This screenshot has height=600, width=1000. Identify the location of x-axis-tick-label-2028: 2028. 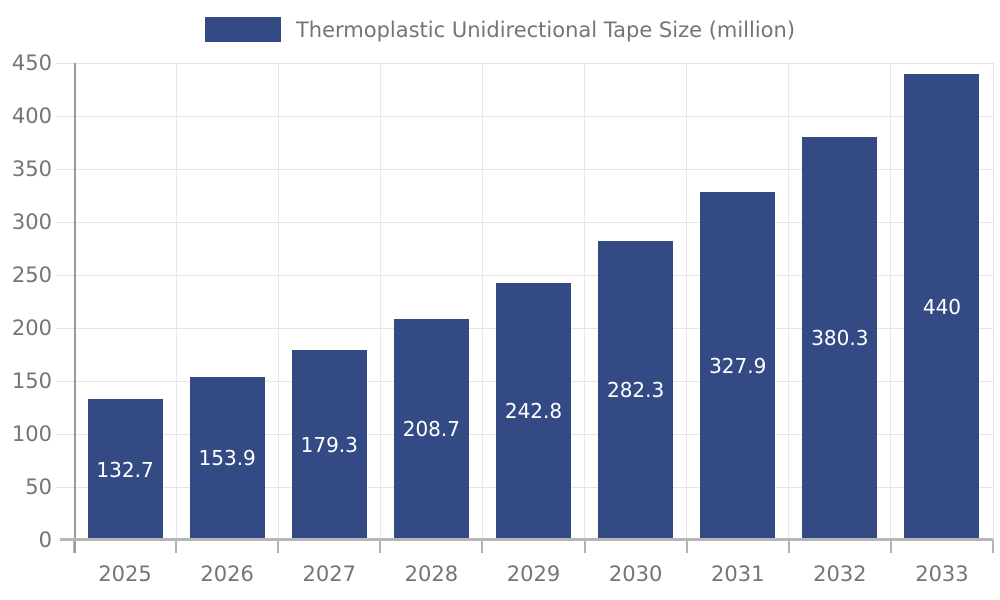
(431, 574).